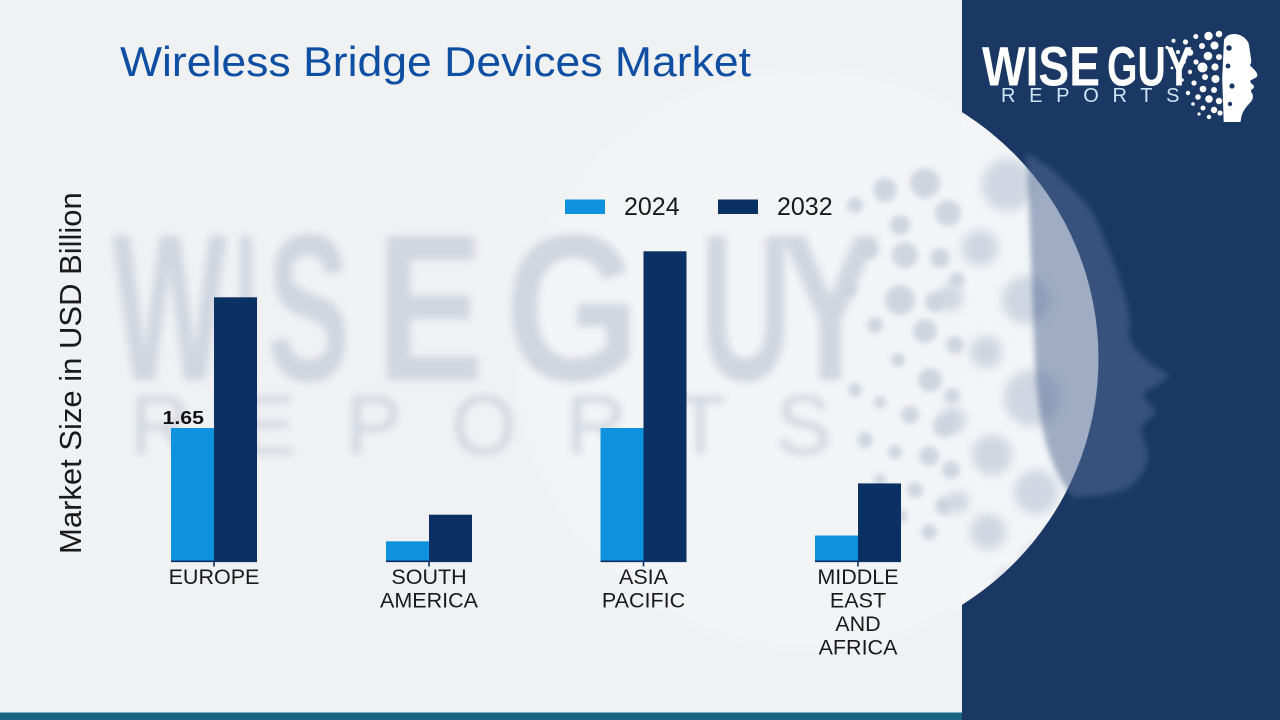 This screenshot has height=720, width=1280. What do you see at coordinates (805, 207) in the screenshot?
I see `svg-text: 2032` at bounding box center [805, 207].